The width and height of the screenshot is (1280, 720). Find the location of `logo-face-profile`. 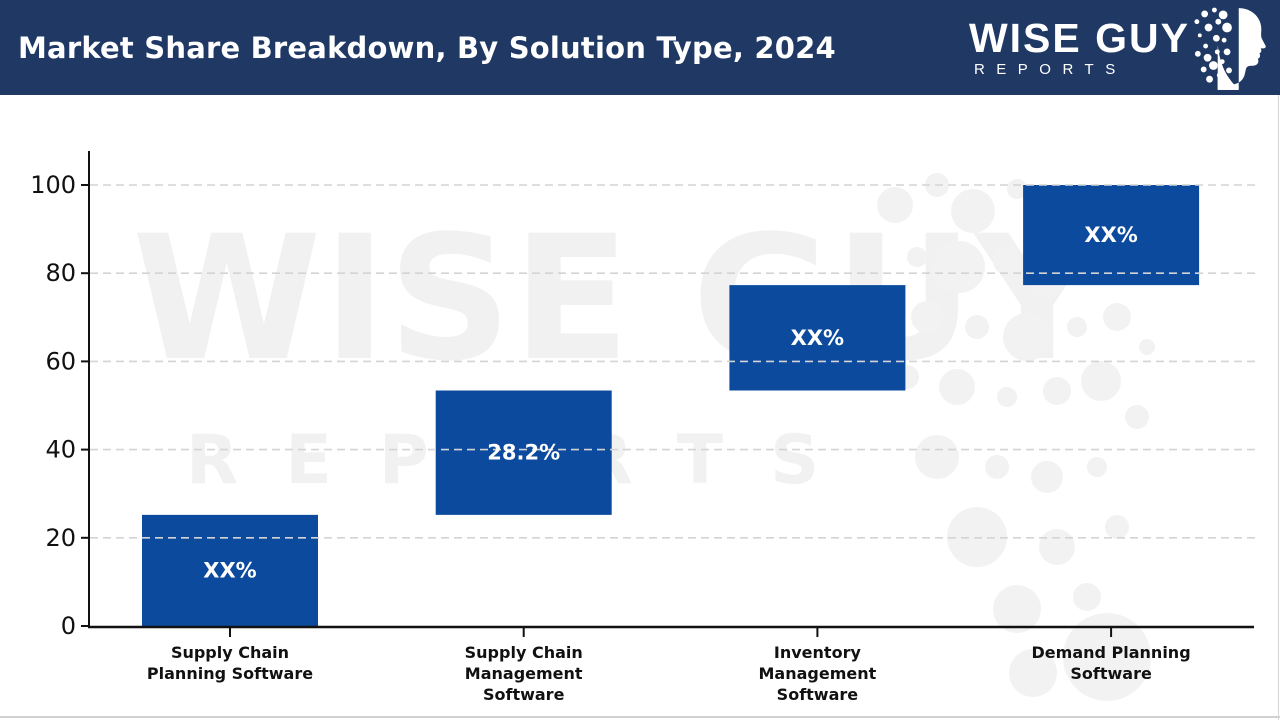

logo-face-profile is located at coordinates (1241, 48).